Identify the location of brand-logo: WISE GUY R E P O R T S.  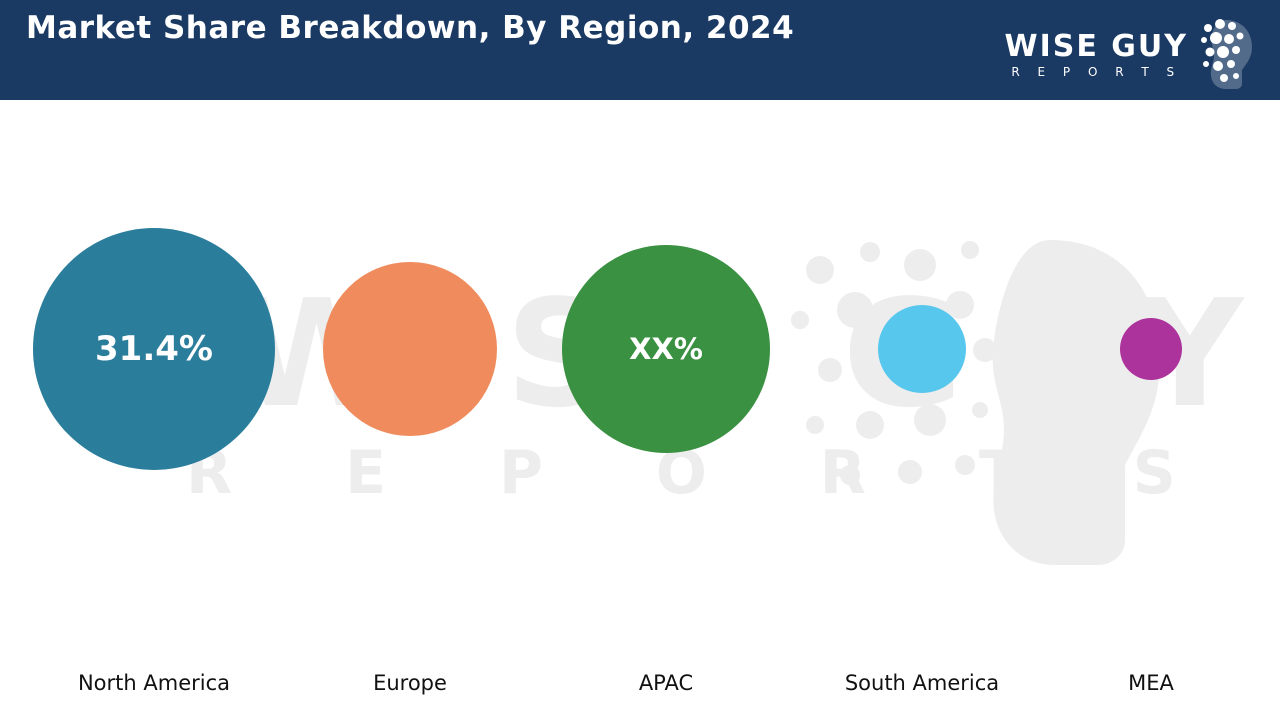
(1129, 54).